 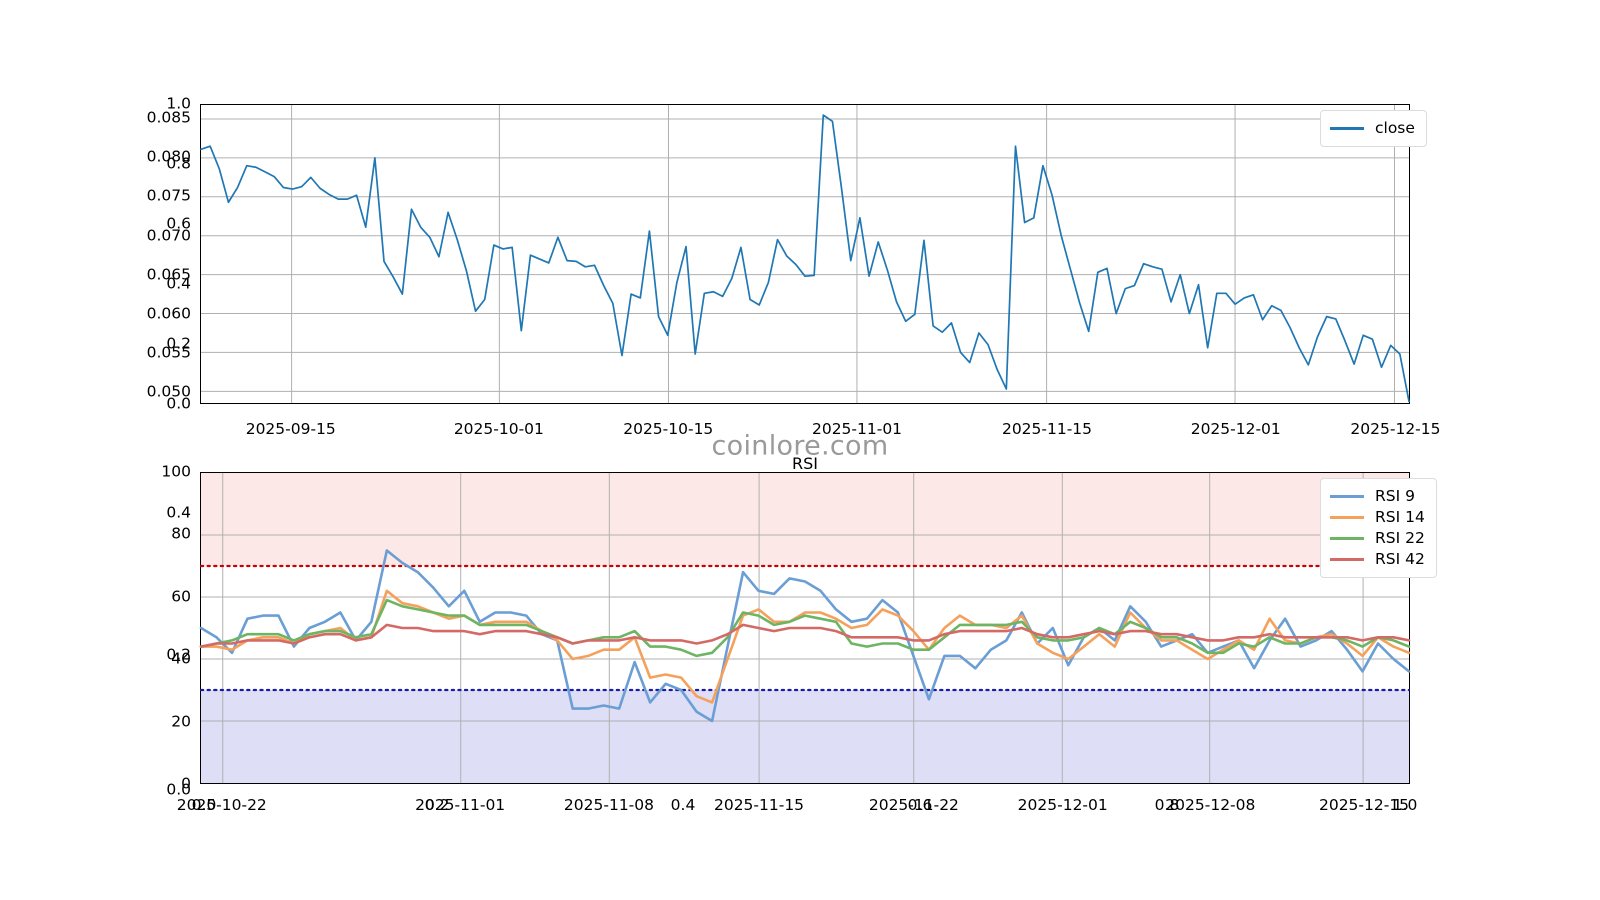 I want to click on price-ytick-secondary-2: 0.4, so click(x=178, y=283).